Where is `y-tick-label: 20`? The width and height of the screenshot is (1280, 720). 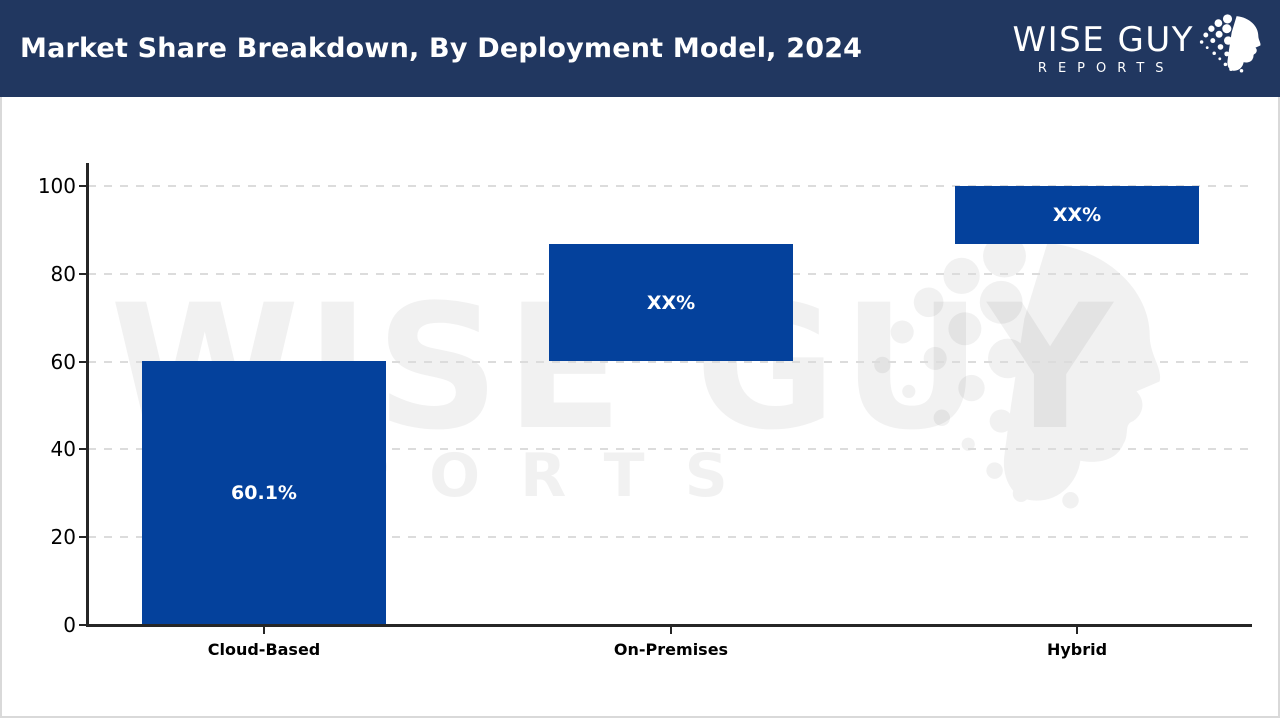
y-tick-label: 20 is located at coordinates (63, 537).